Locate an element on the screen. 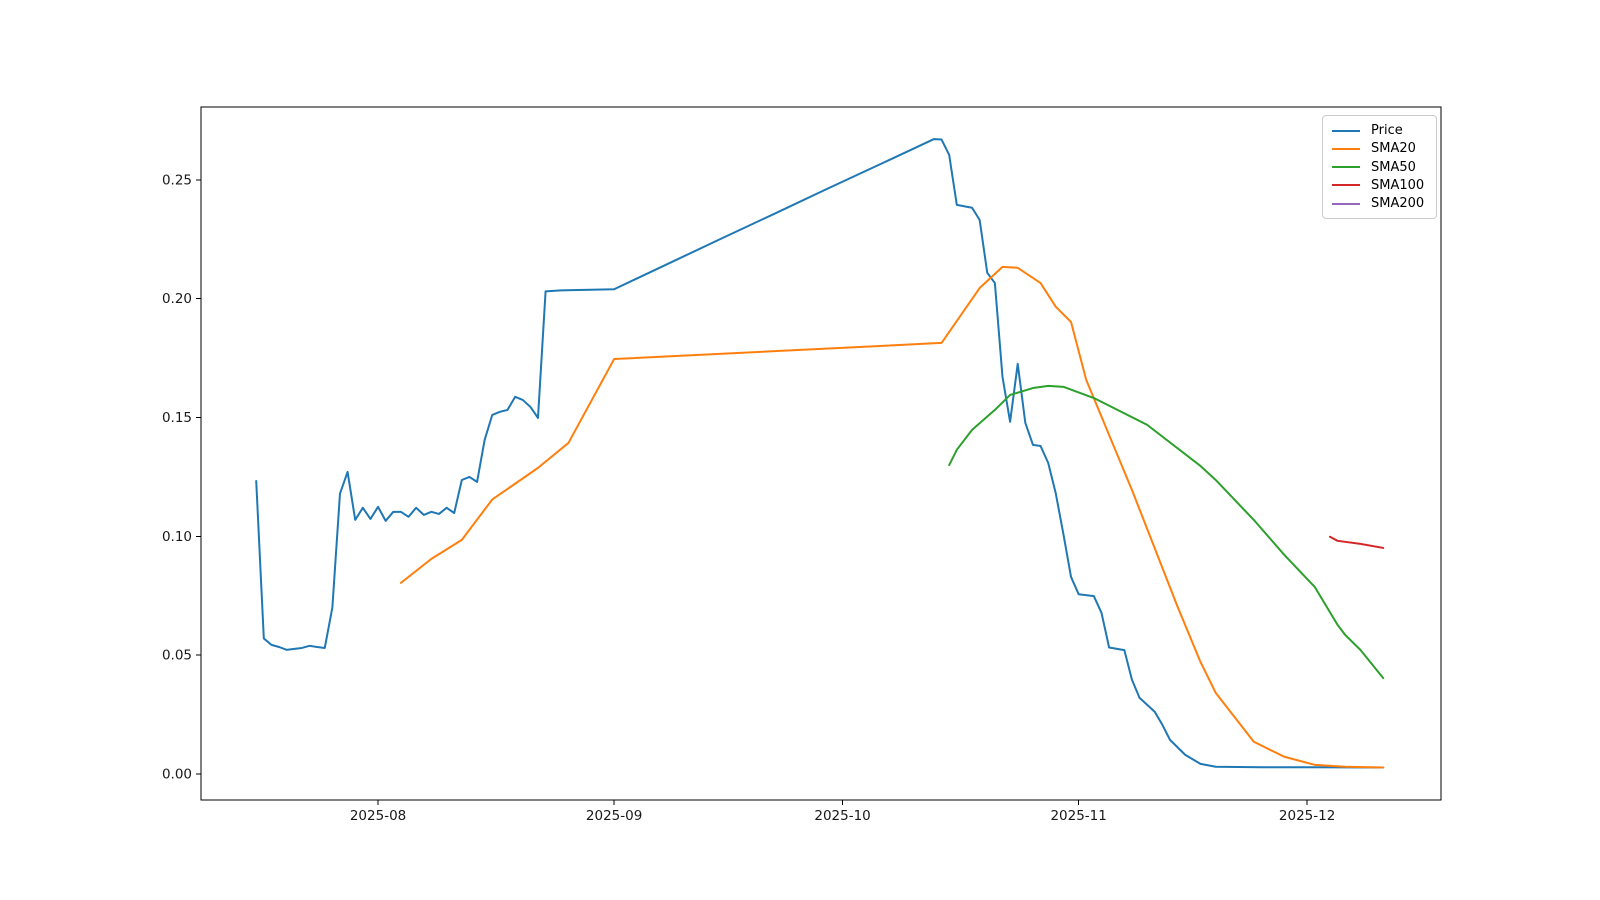 The height and width of the screenshot is (900, 1600). legend-item-label: SMA50 is located at coordinates (1393, 167).